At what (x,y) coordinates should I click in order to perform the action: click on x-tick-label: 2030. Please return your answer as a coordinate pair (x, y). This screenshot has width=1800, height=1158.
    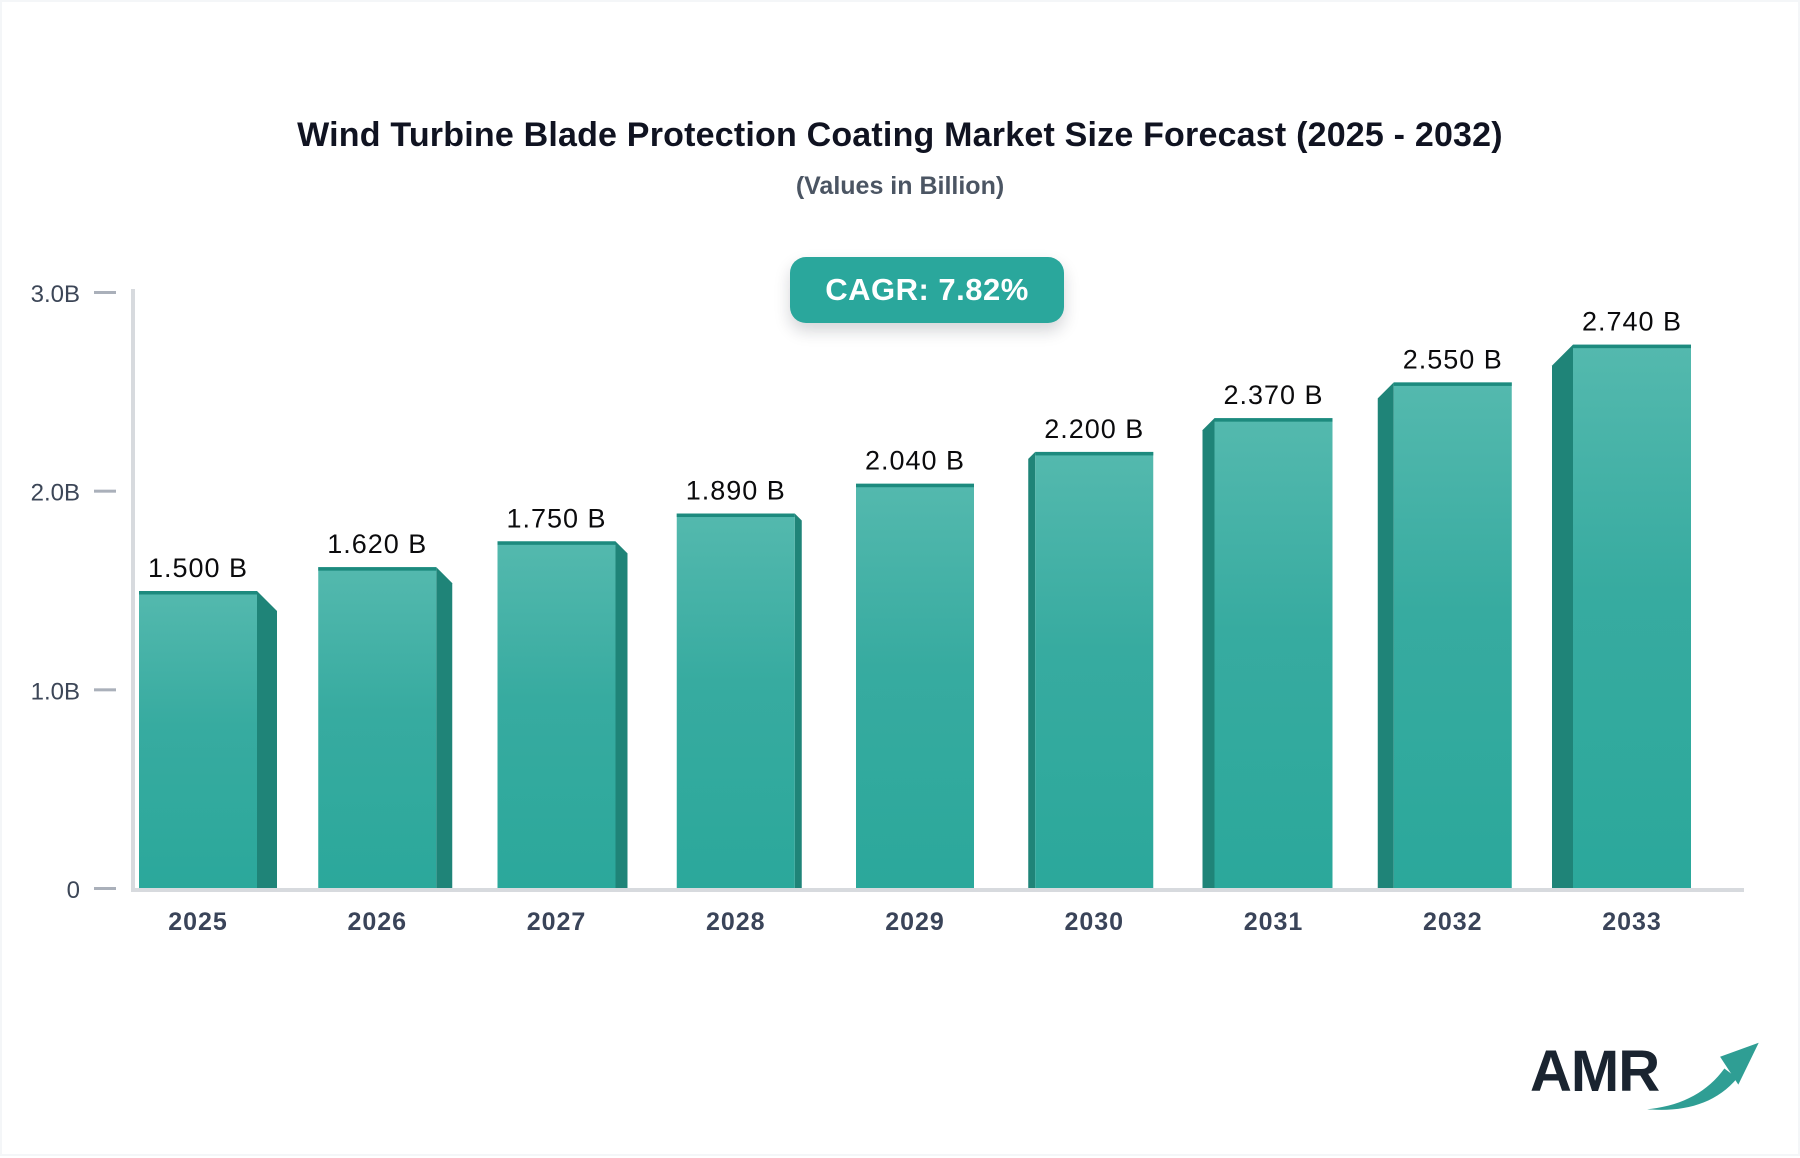
    Looking at the image, I should click on (1094, 922).